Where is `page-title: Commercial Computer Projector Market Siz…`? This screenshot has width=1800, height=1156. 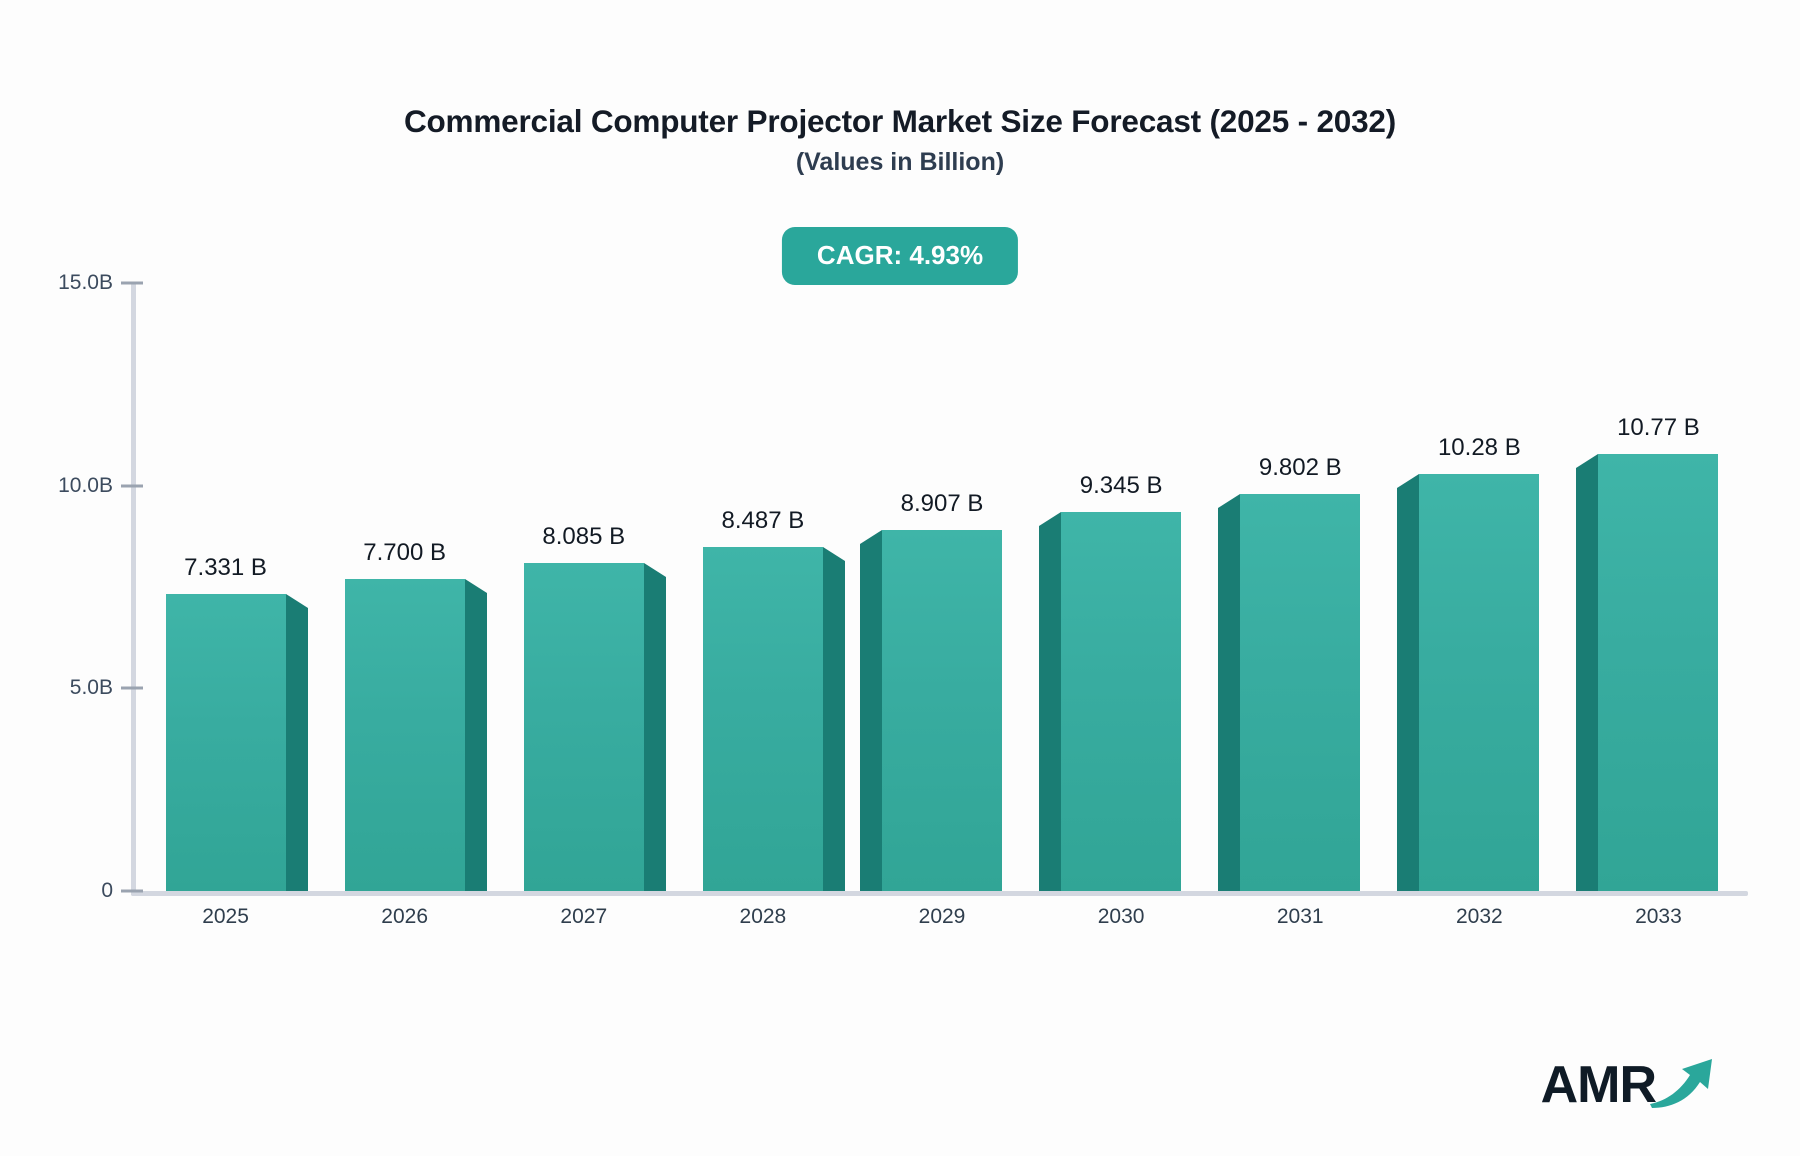 page-title: Commercial Computer Projector Market Siz… is located at coordinates (900, 121).